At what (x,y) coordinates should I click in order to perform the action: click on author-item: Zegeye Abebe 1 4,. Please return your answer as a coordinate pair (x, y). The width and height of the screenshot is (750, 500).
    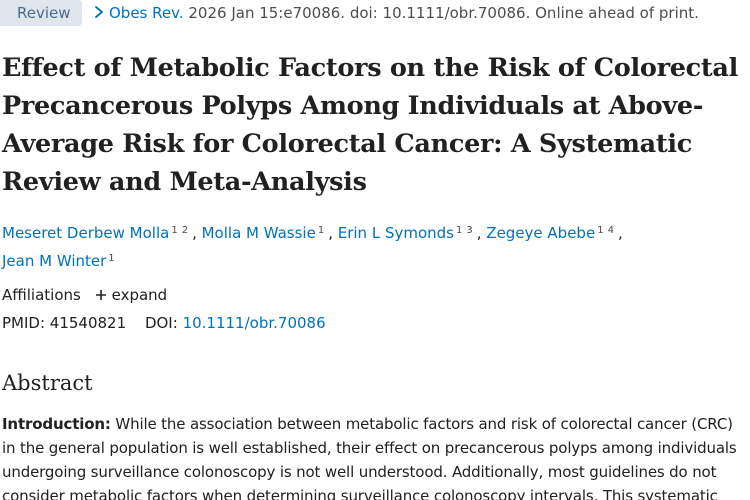
    Looking at the image, I should click on (554, 233).